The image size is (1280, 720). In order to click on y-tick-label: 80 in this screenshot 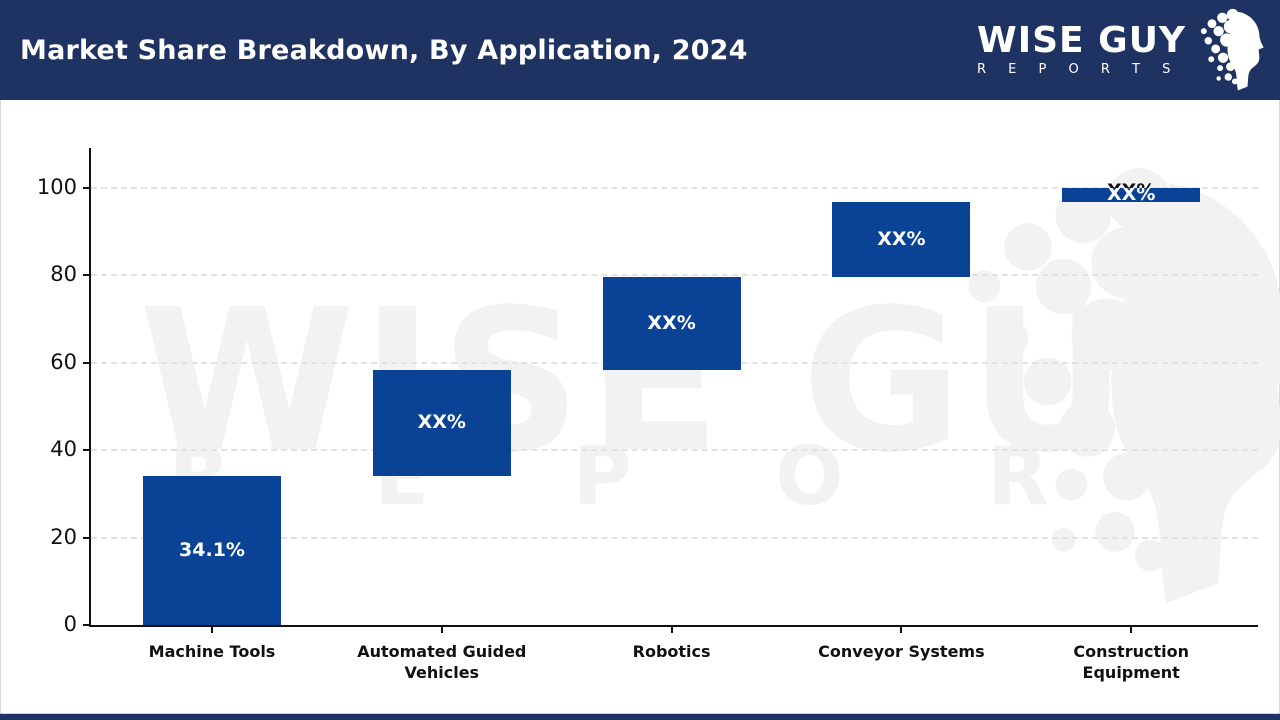, I will do `click(63, 274)`.